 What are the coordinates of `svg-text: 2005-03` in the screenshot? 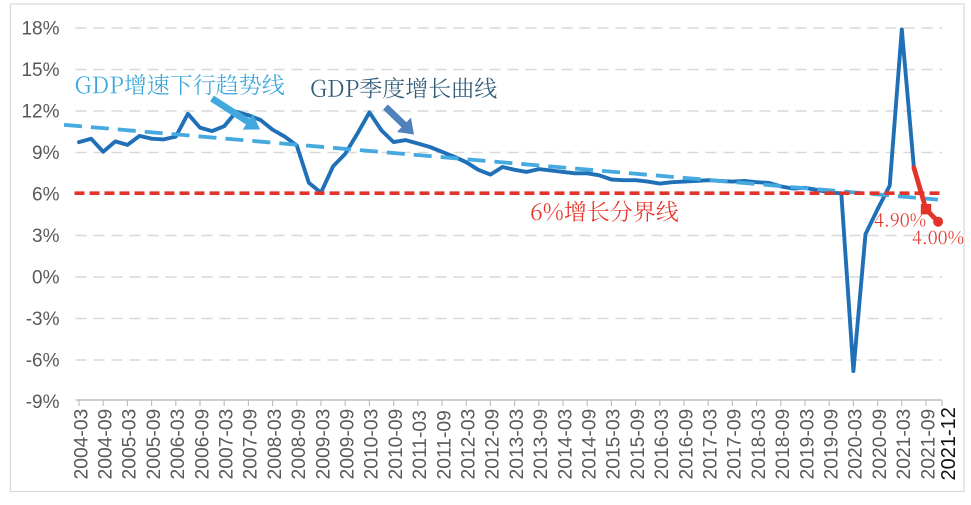 It's located at (130, 444).